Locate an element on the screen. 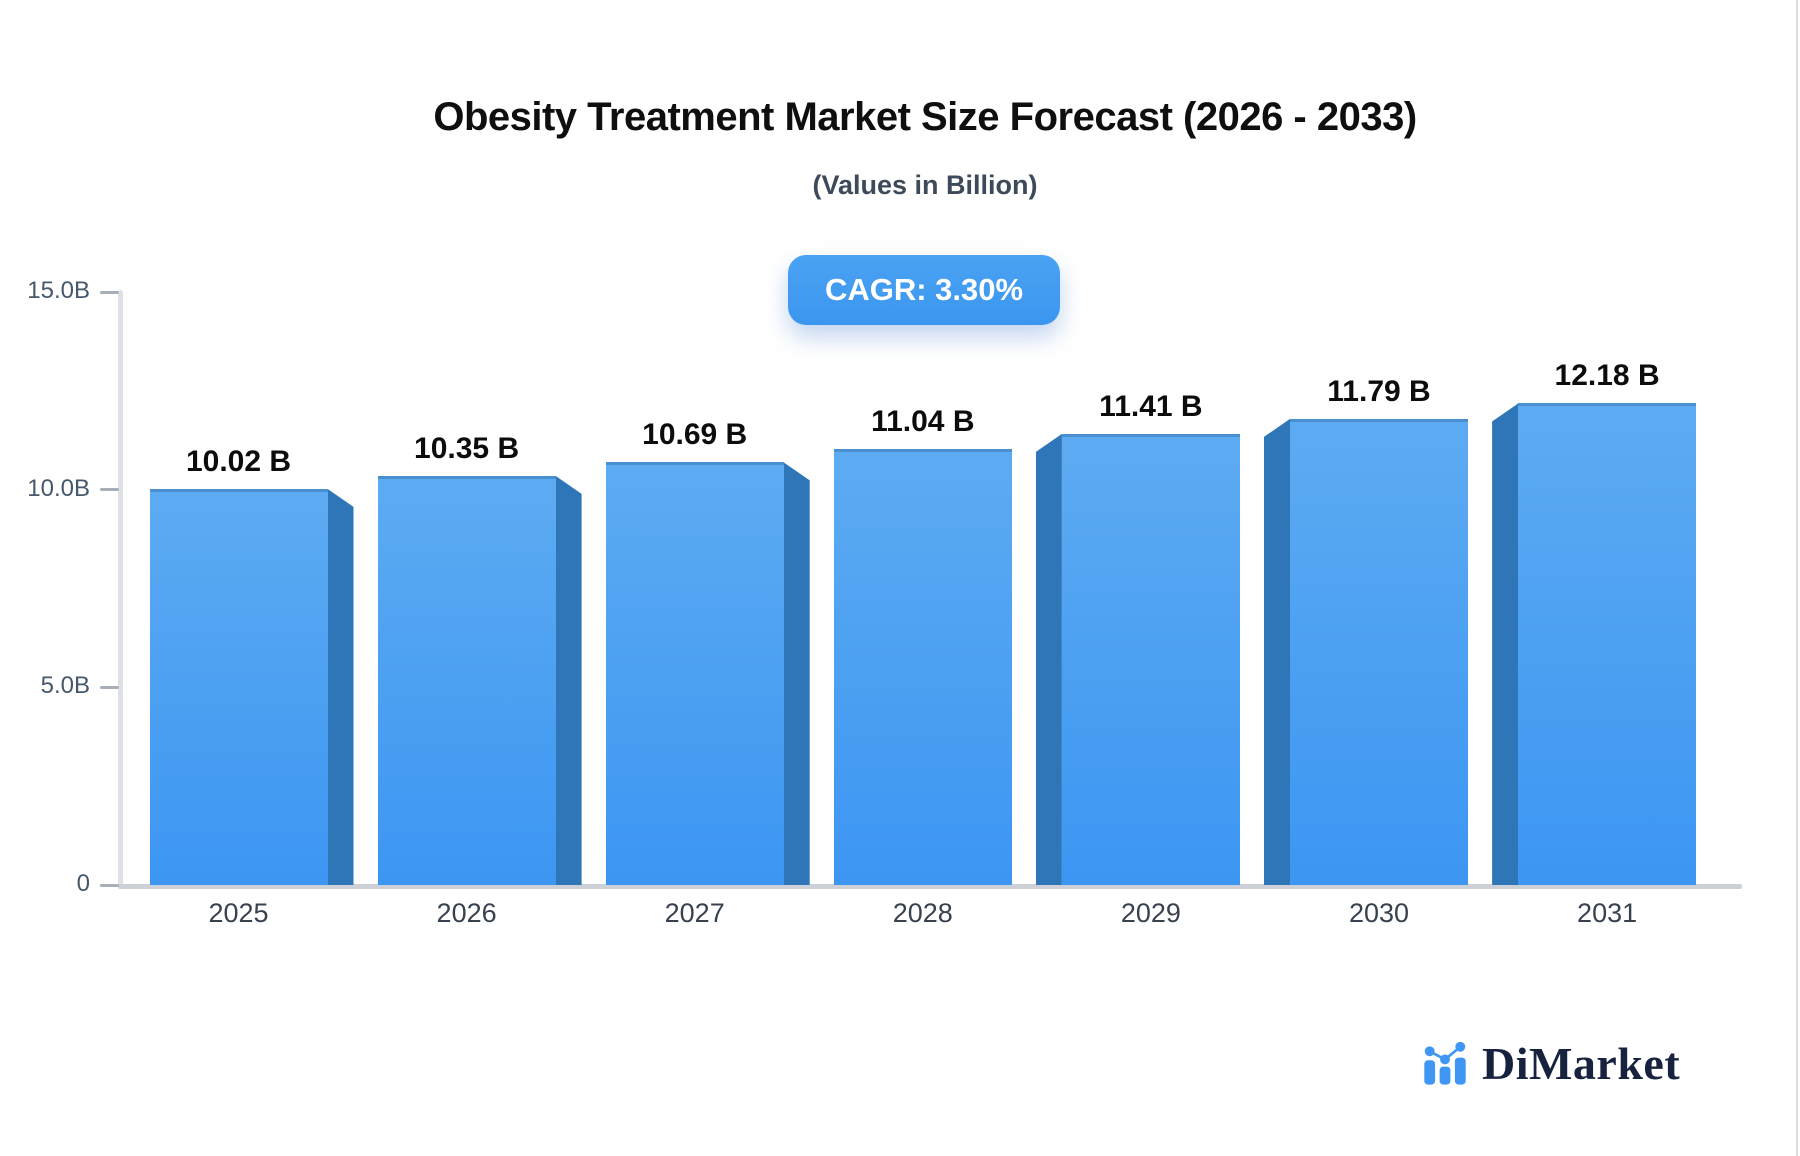 The height and width of the screenshot is (1156, 1800). bar-2028 is located at coordinates (922, 666).